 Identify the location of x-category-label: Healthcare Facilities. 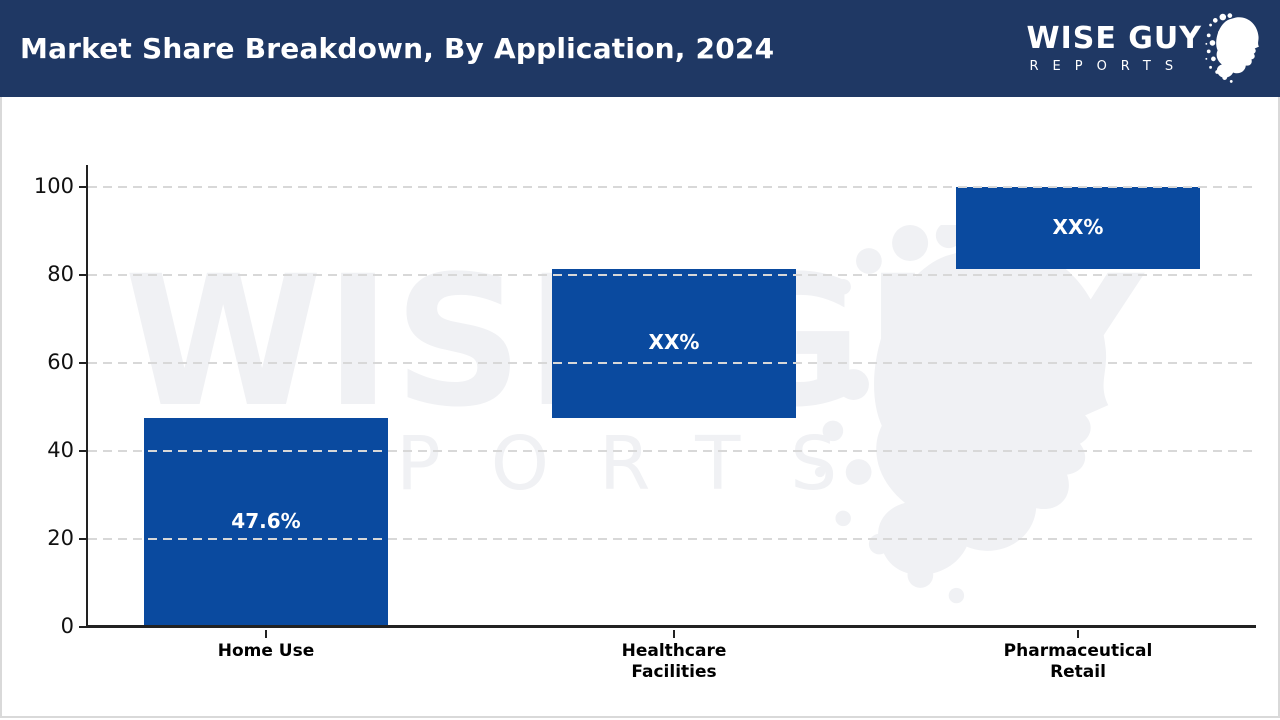
(674, 662).